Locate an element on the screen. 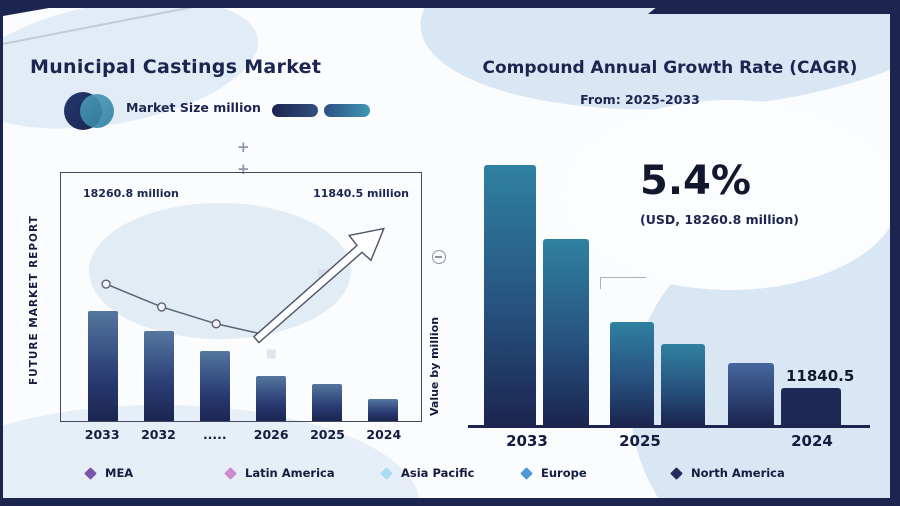 The height and width of the screenshot is (506, 900). legend-label: MEA is located at coordinates (119, 473).